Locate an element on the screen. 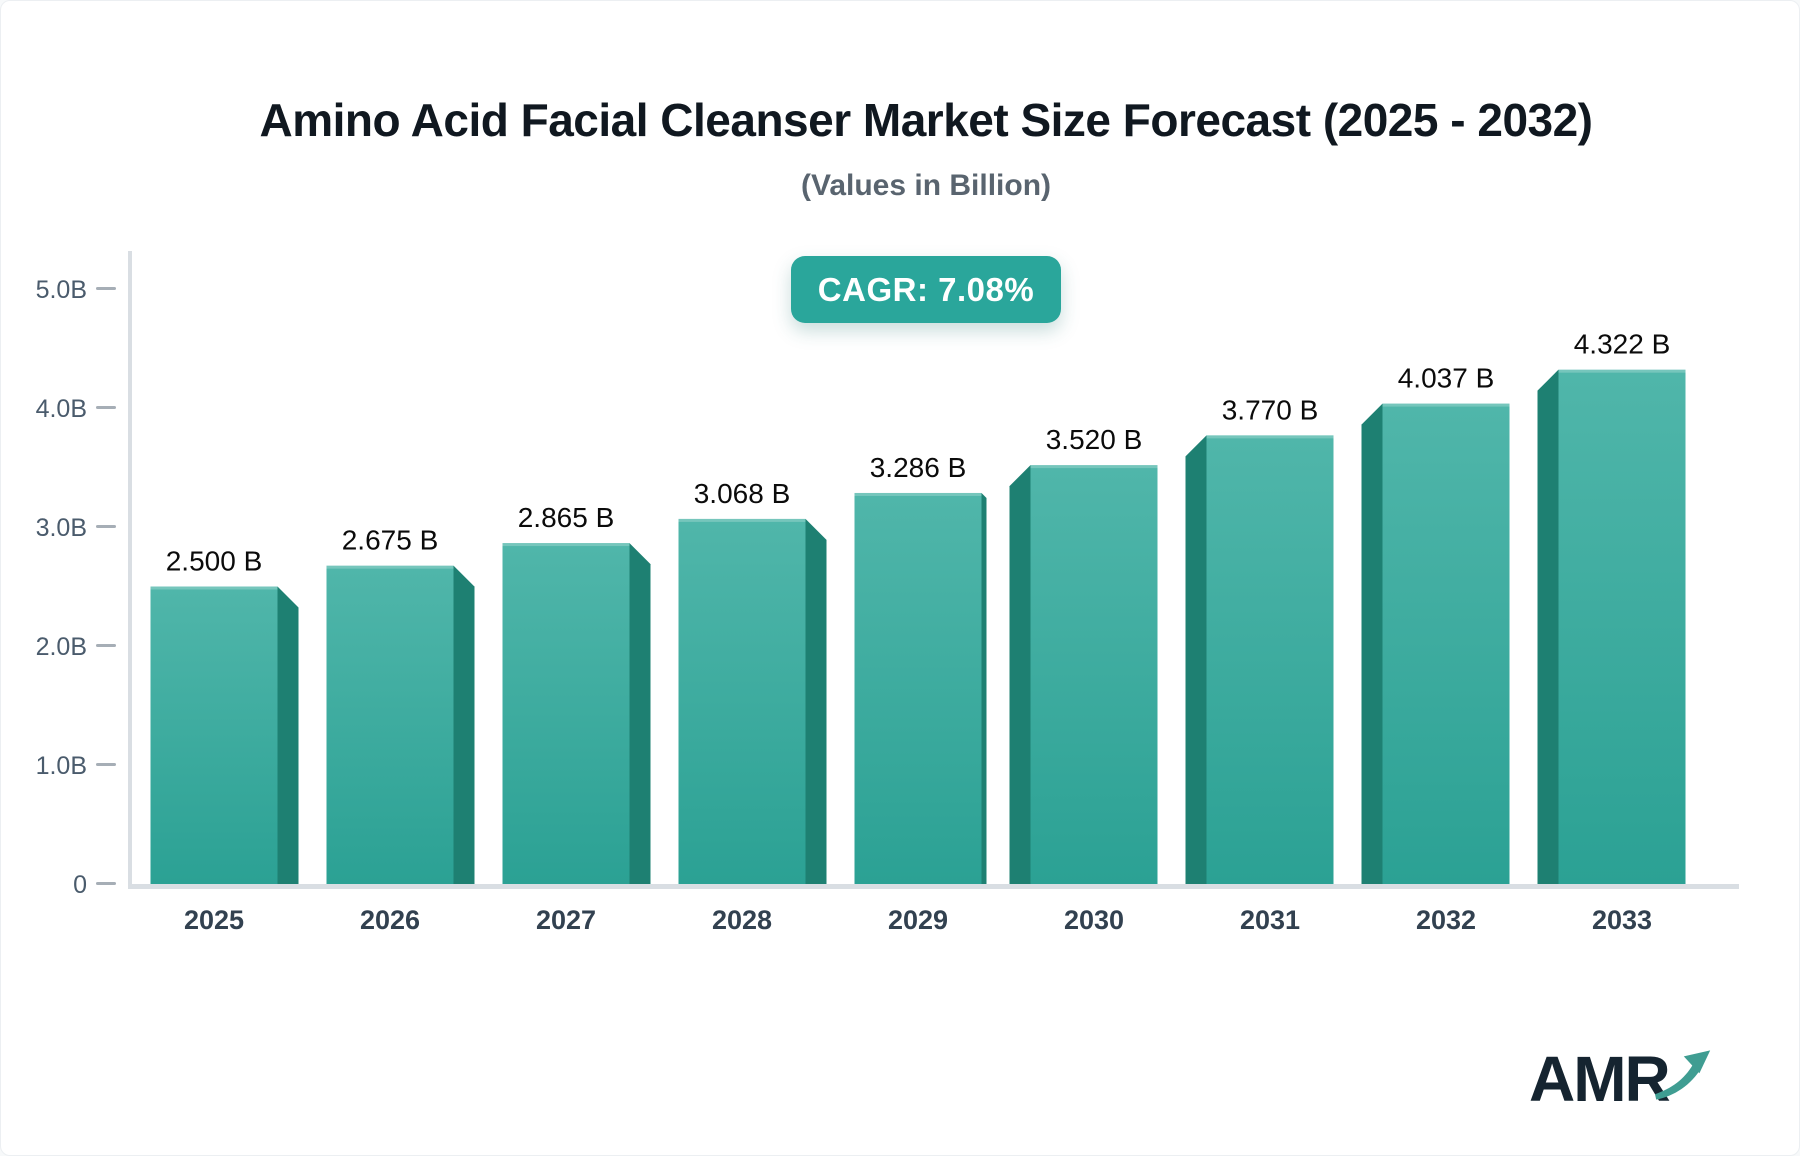 The width and height of the screenshot is (1800, 1156). bar-value-label: 2.865 B is located at coordinates (566, 517).